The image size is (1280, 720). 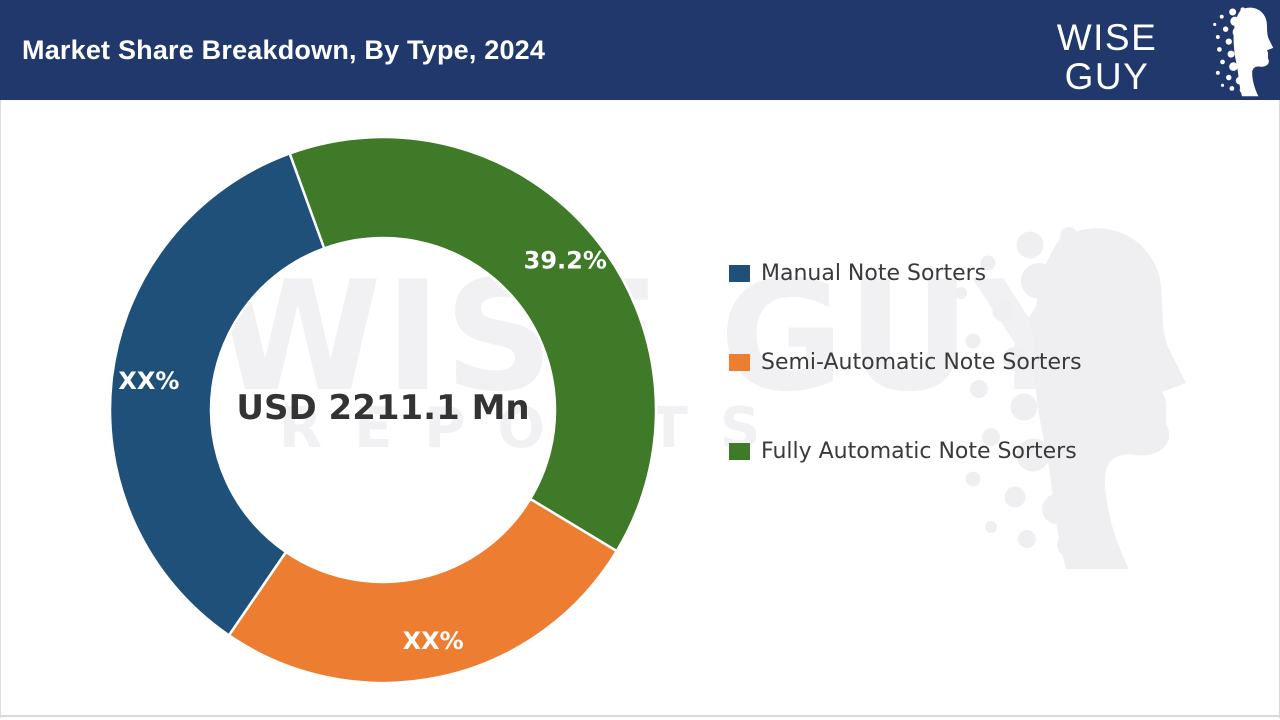 I want to click on center-value-label: USD 2211.1 Mn, so click(x=383, y=408).